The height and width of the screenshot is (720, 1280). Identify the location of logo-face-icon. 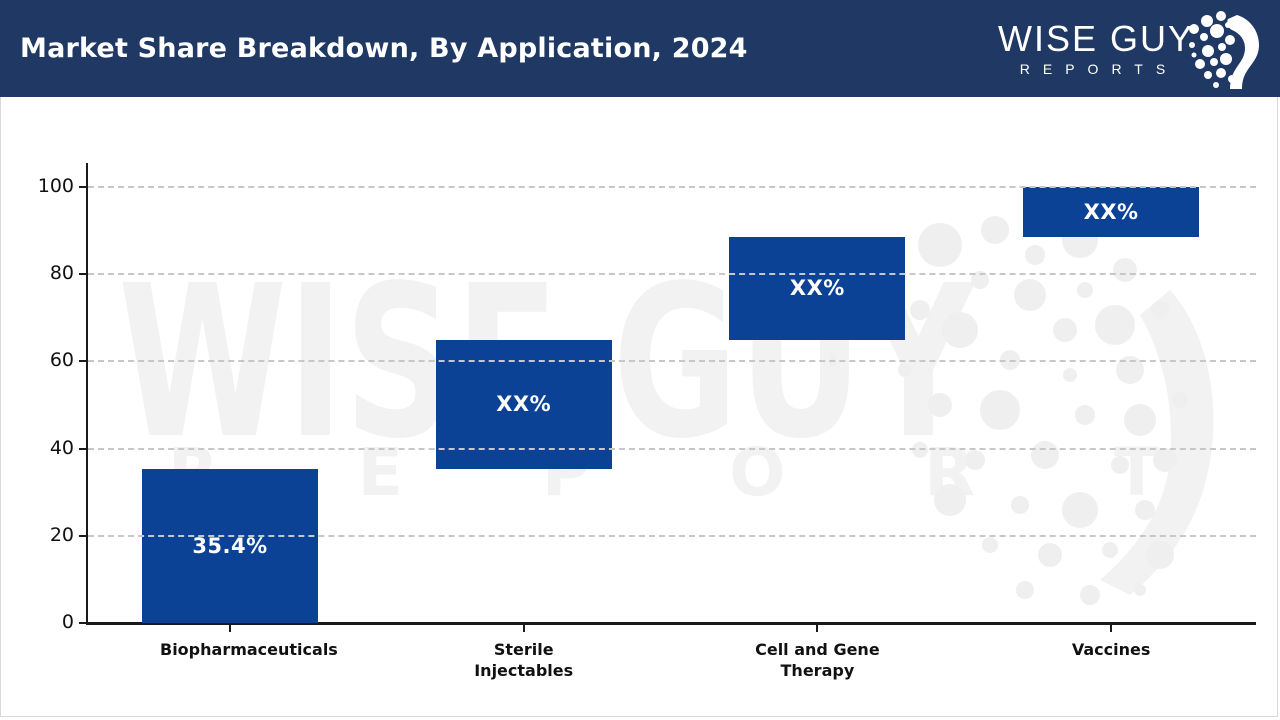
(1224, 49).